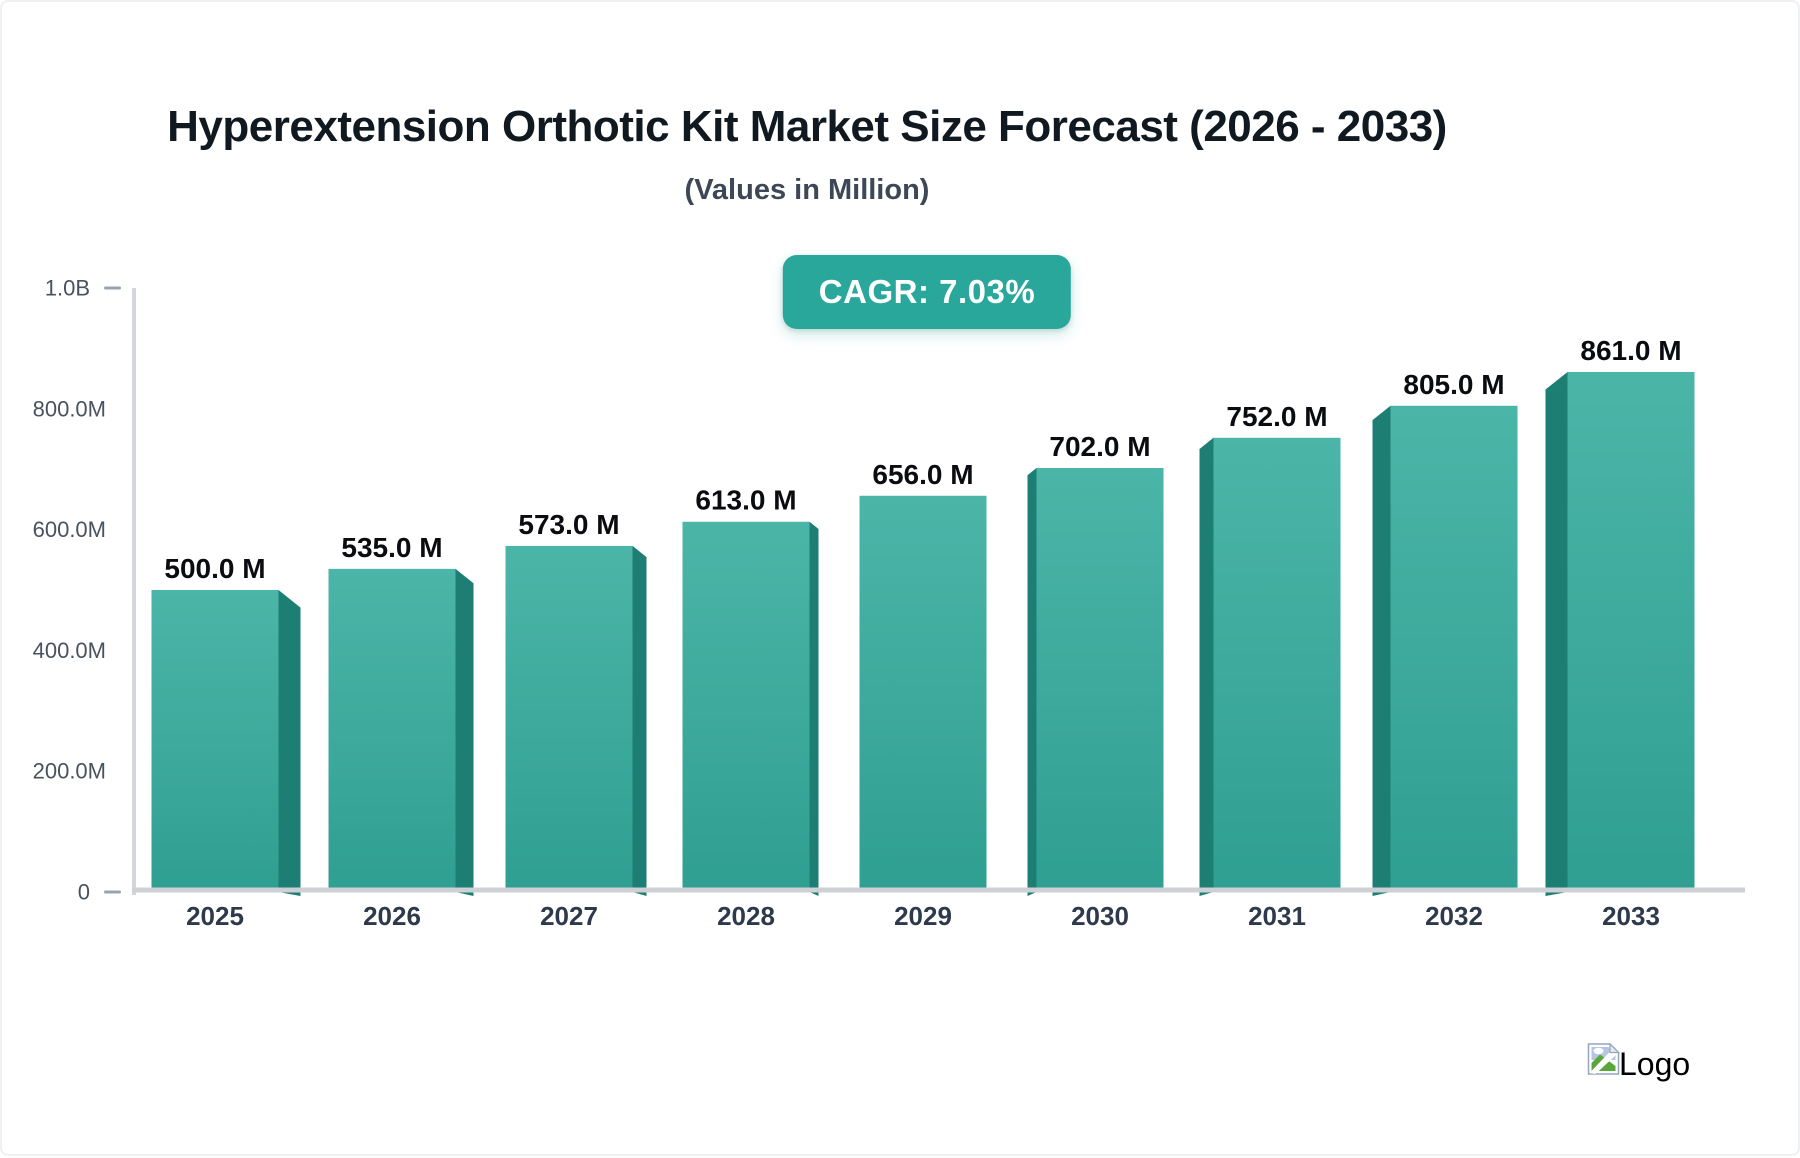 Image resolution: width=1800 pixels, height=1158 pixels. I want to click on y-axis-tick-label: 400.0M, so click(69, 650).